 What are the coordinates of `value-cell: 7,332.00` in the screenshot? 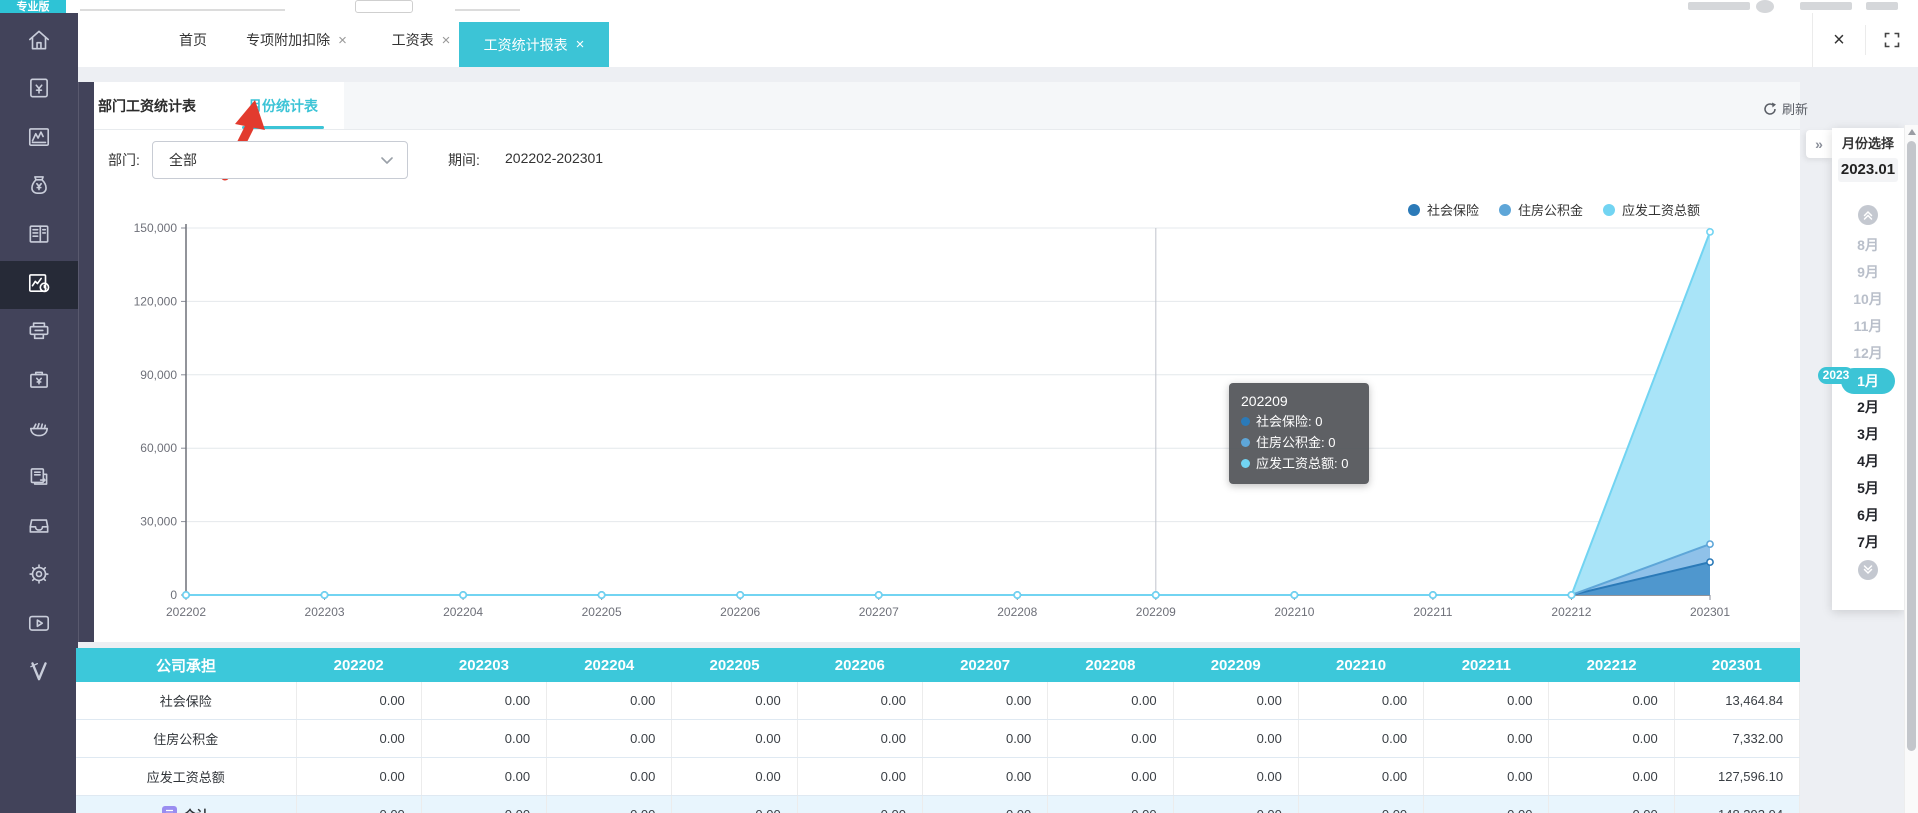 It's located at (1737, 738).